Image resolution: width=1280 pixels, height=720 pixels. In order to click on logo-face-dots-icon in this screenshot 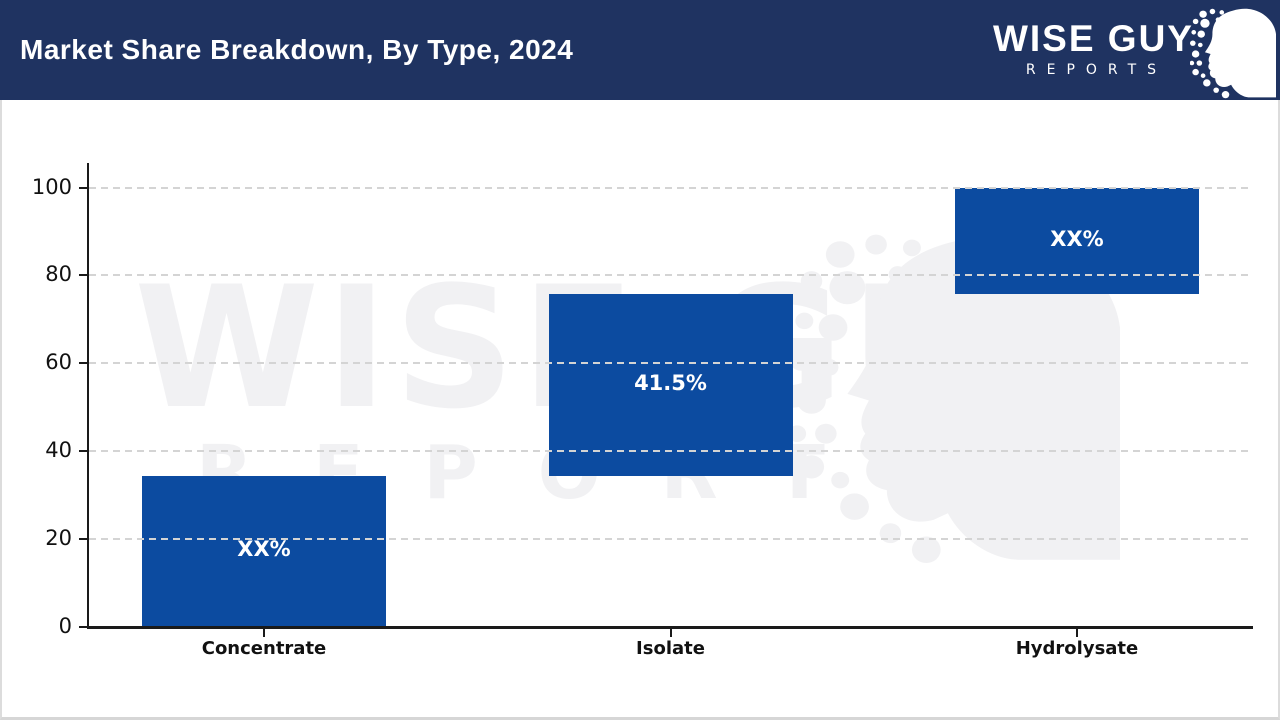, I will do `click(1233, 53)`.